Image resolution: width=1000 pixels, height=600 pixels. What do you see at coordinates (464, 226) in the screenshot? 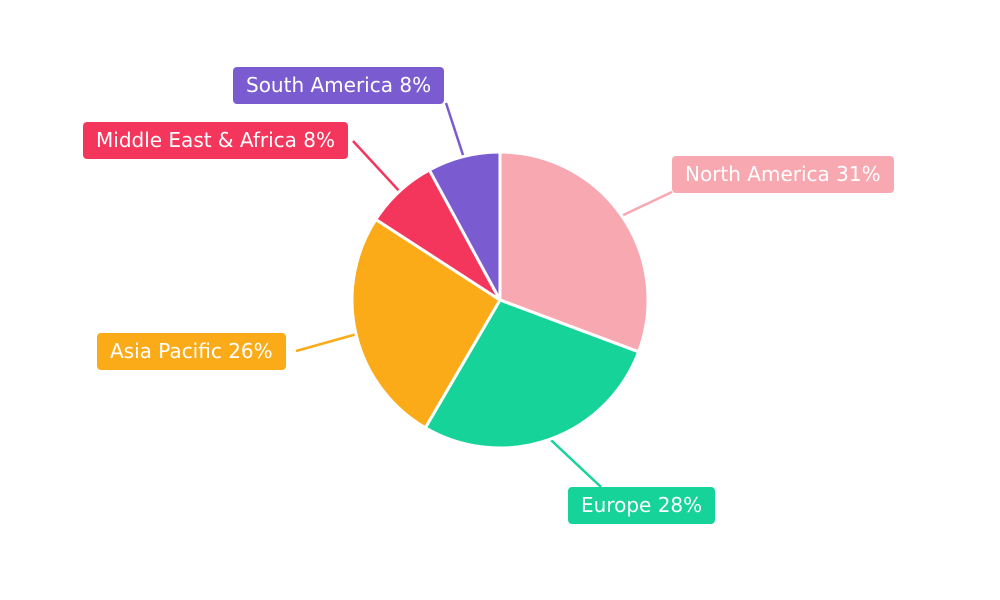
I see `pie-slice-south-america` at bounding box center [464, 226].